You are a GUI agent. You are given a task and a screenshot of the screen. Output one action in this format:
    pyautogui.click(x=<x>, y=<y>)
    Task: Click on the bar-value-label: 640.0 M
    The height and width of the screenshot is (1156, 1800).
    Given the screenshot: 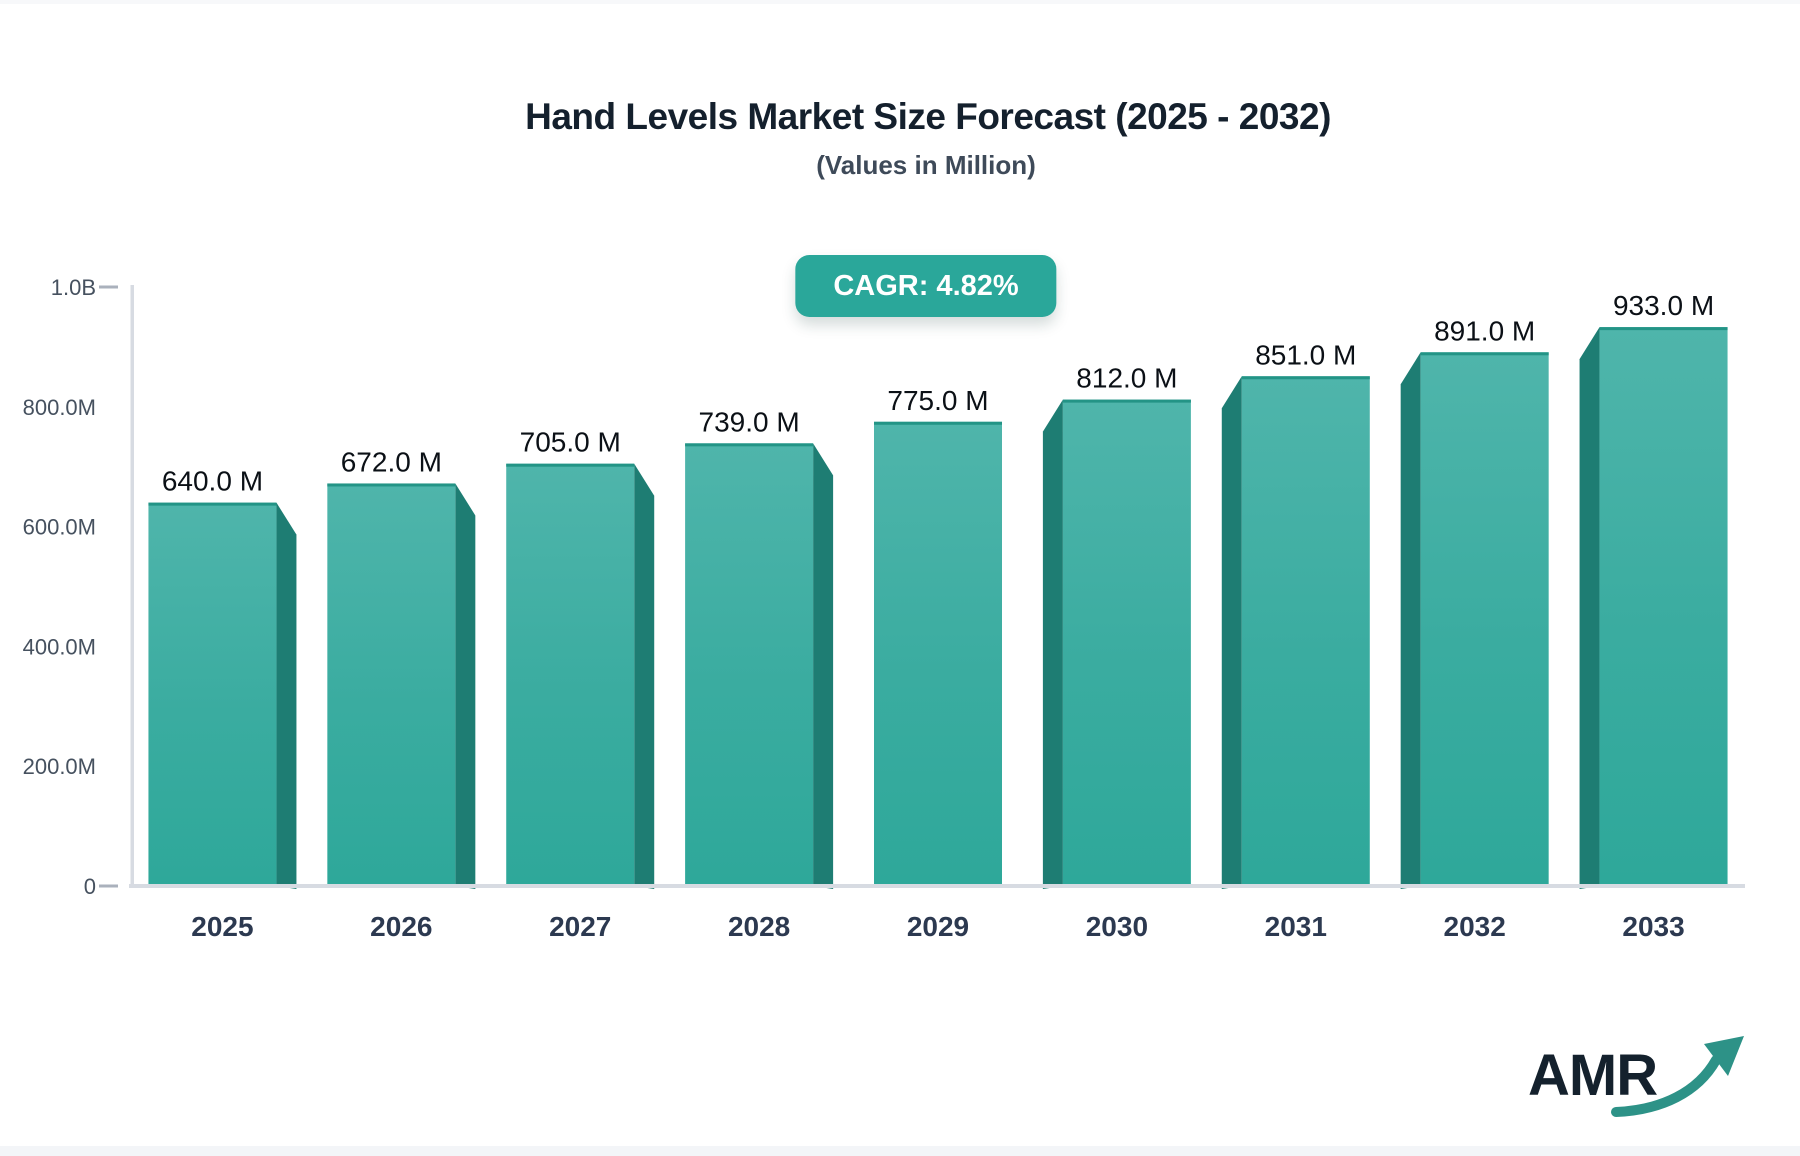 What is the action you would take?
    pyautogui.click(x=212, y=481)
    